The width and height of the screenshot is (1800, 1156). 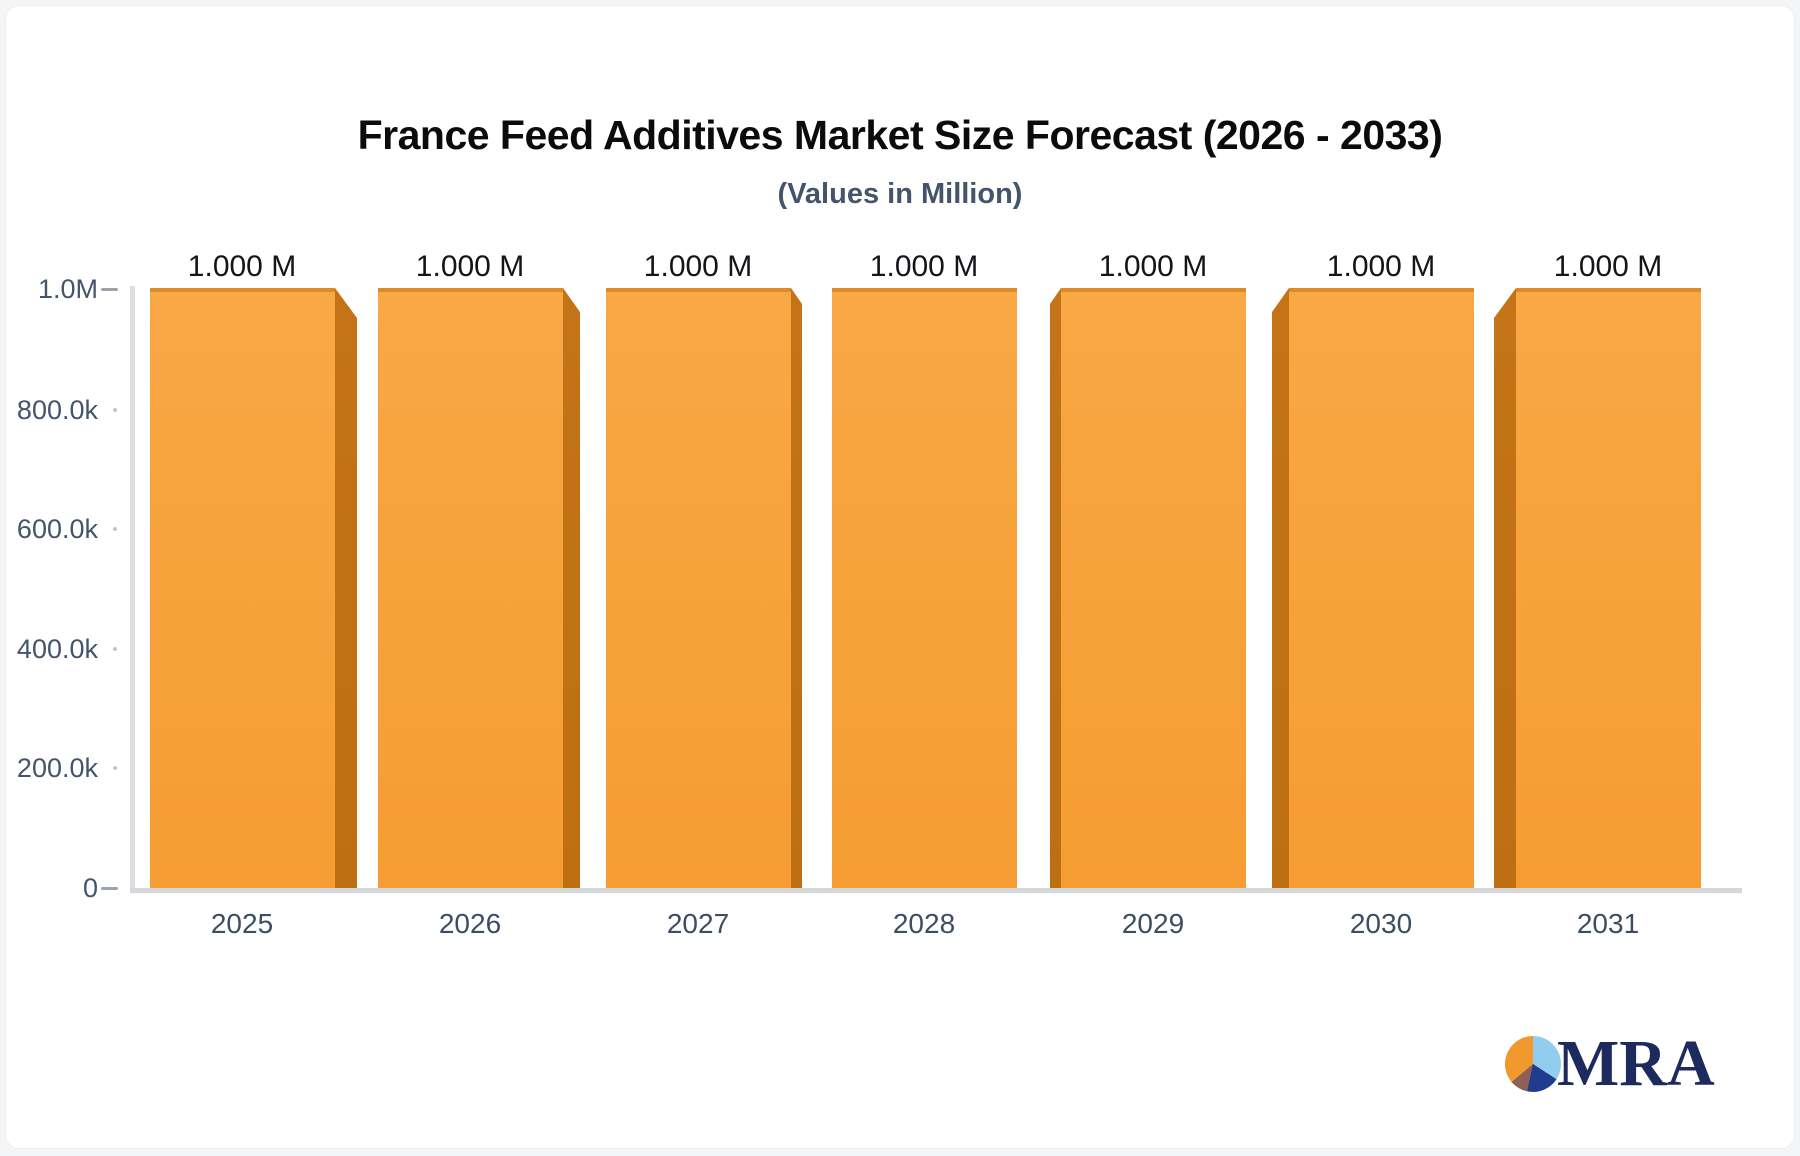 What do you see at coordinates (1608, 266) in the screenshot?
I see `bar-value-label-2031: 1.000 M` at bounding box center [1608, 266].